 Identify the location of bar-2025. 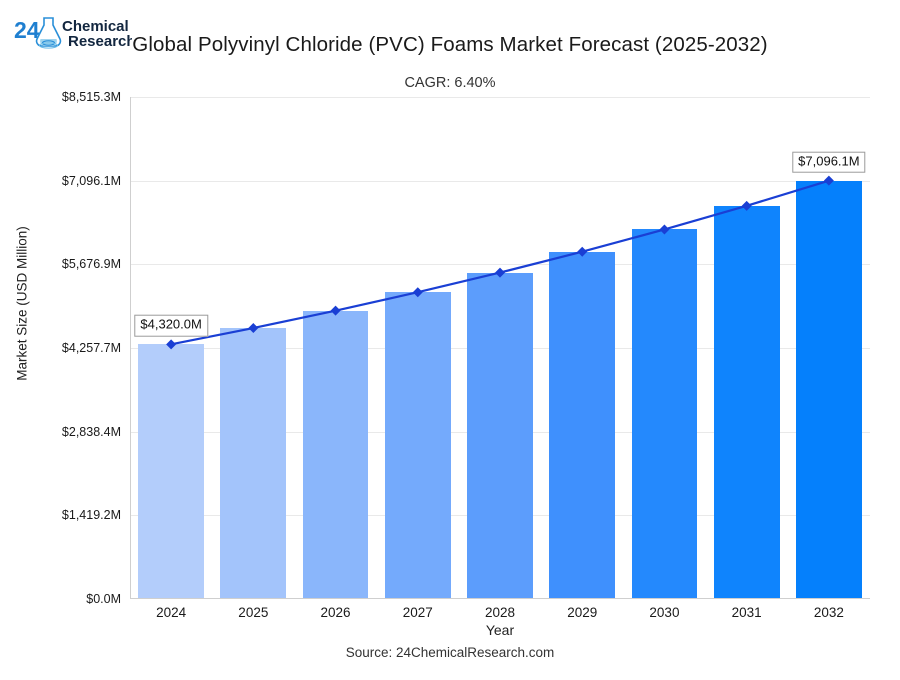
(253, 463).